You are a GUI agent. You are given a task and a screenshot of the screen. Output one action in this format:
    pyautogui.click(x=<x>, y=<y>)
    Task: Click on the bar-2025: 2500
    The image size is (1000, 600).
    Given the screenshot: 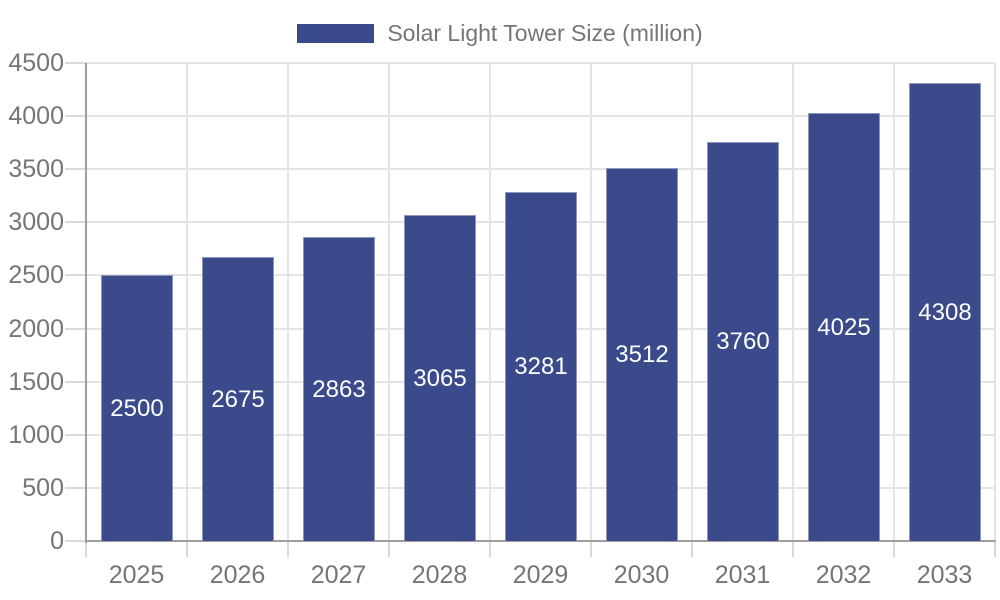 What is the action you would take?
    pyautogui.click(x=137, y=408)
    